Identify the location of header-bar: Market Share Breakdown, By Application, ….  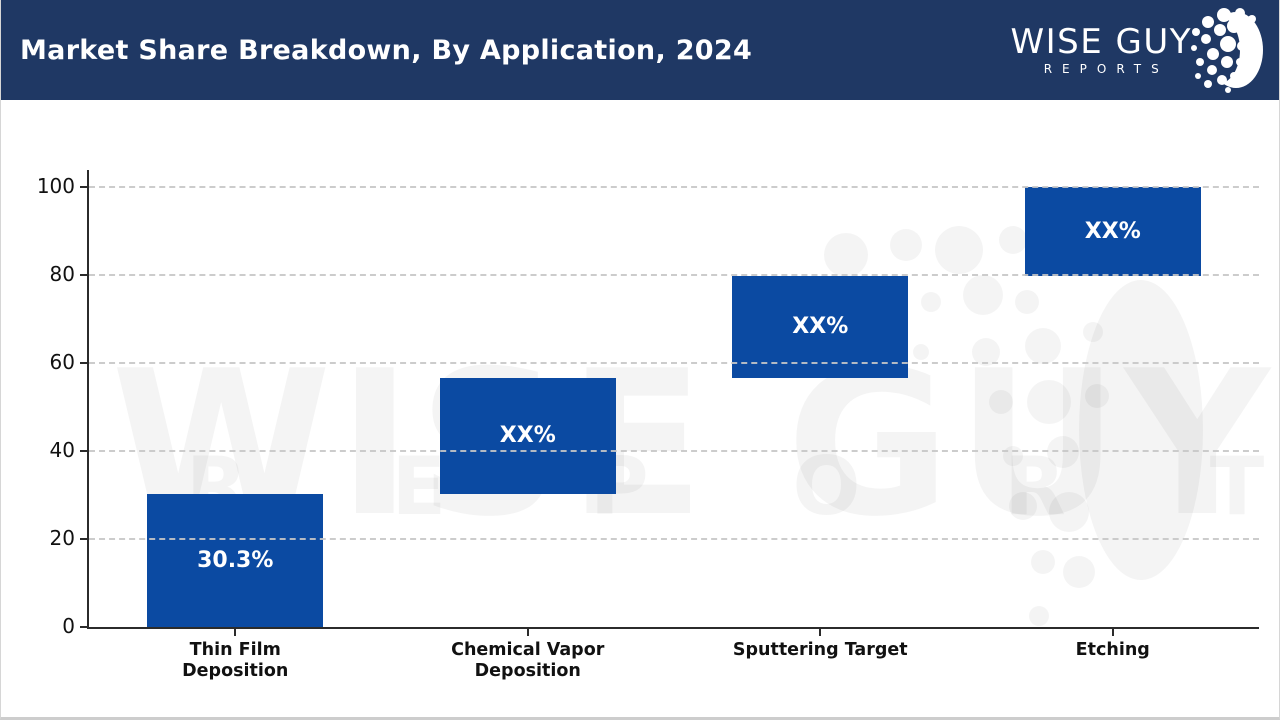
(640, 50).